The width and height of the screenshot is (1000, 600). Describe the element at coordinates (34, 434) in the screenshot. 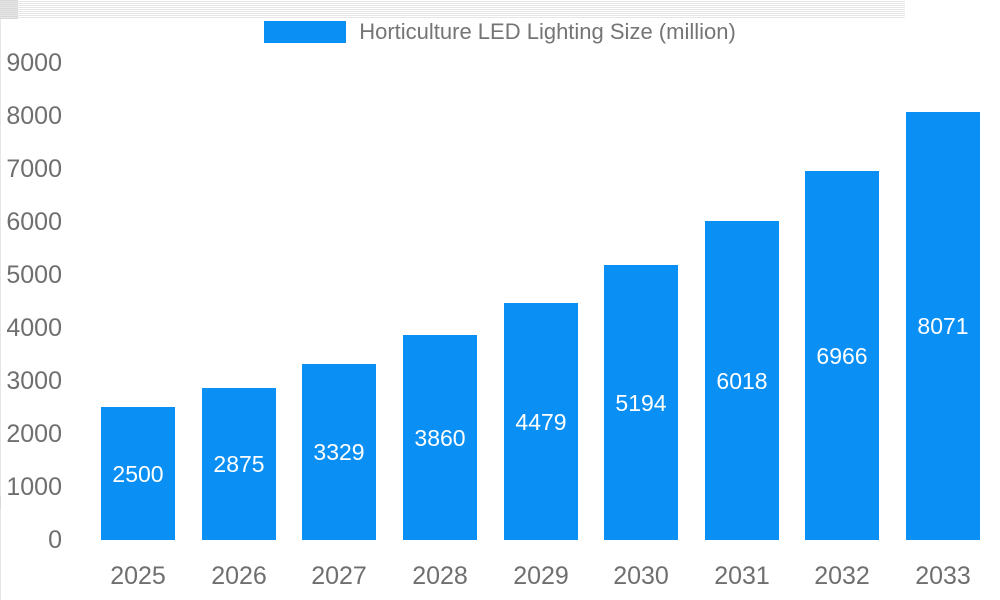

I see `y-tick-label: 2000` at that location.